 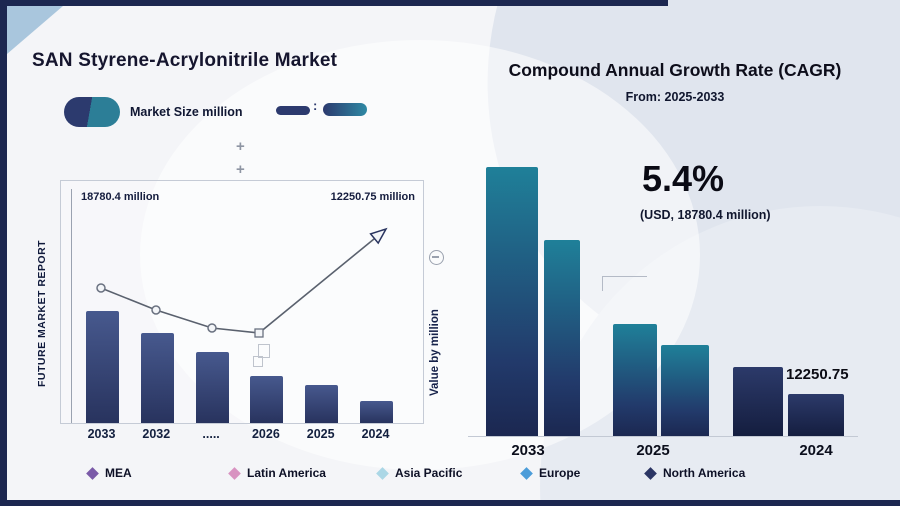 What do you see at coordinates (624, 283) in the screenshot?
I see `bracket-decoration` at bounding box center [624, 283].